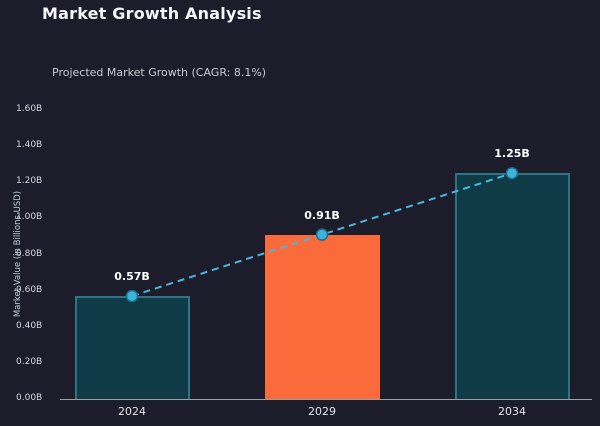  What do you see at coordinates (159, 72) in the screenshot?
I see `chart-subtitle: Projected Market Growth (CAGR: 8.1%)` at bounding box center [159, 72].